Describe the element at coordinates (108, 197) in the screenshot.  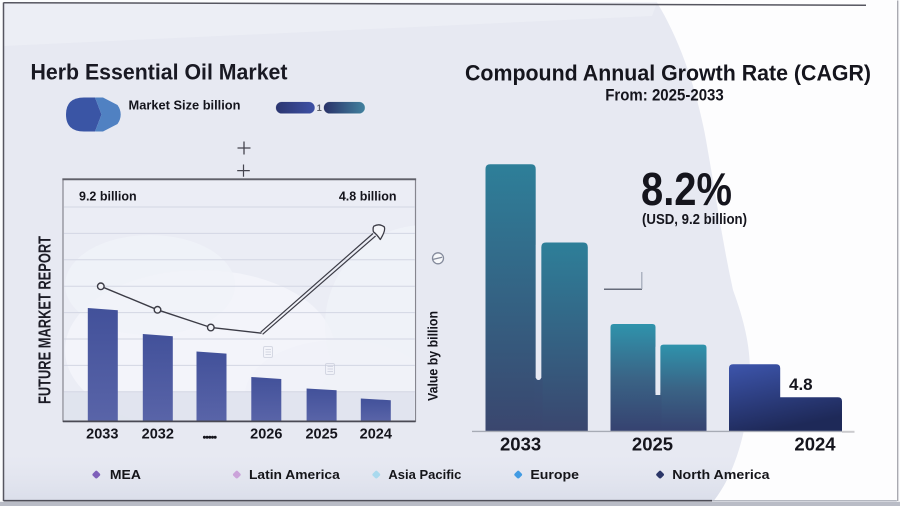
I see `svg-text: 9.2 billion` at that location.